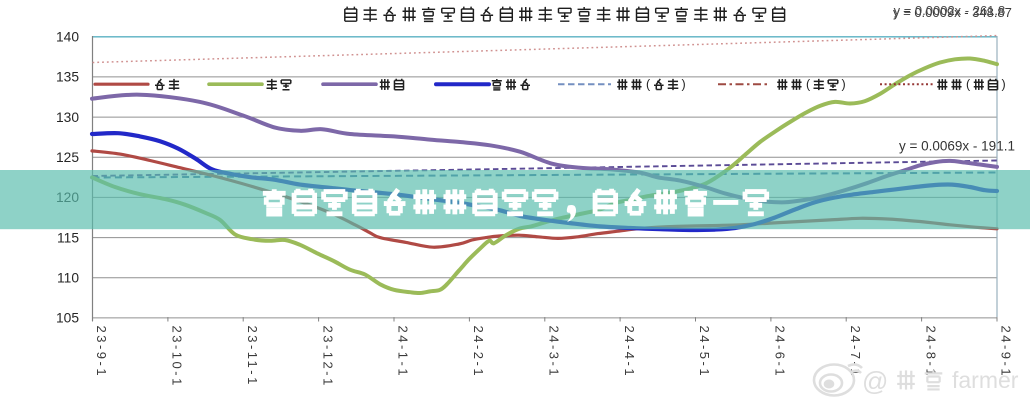  Describe the element at coordinates (478, 352) in the screenshot. I see `svg-text: 24-2-1` at that location.